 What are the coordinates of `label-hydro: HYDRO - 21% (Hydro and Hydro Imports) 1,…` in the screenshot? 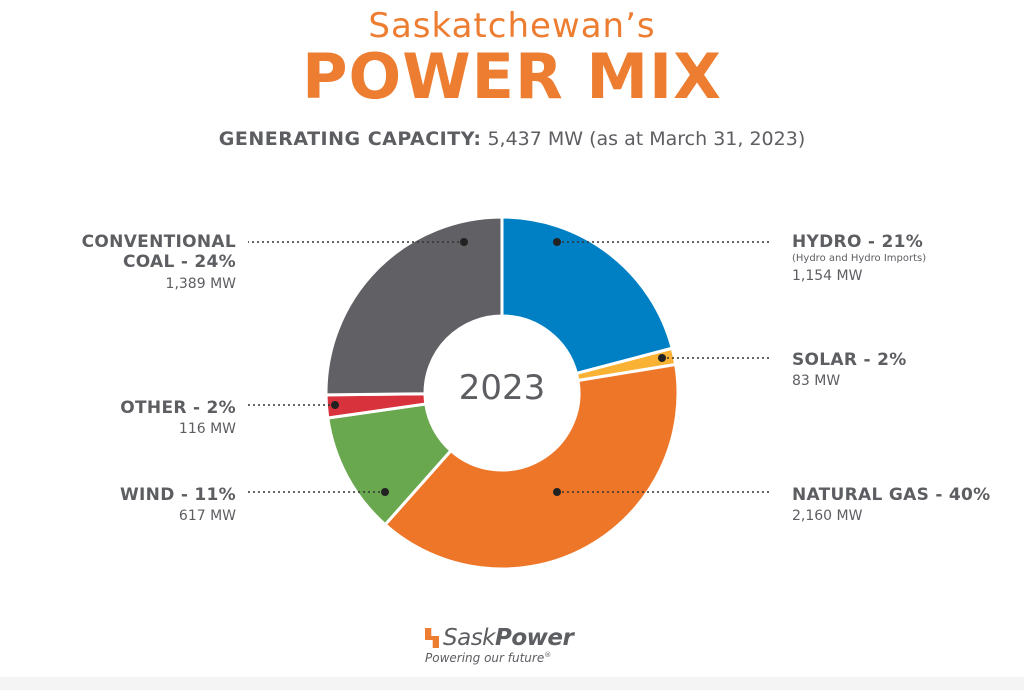 It's located at (859, 258).